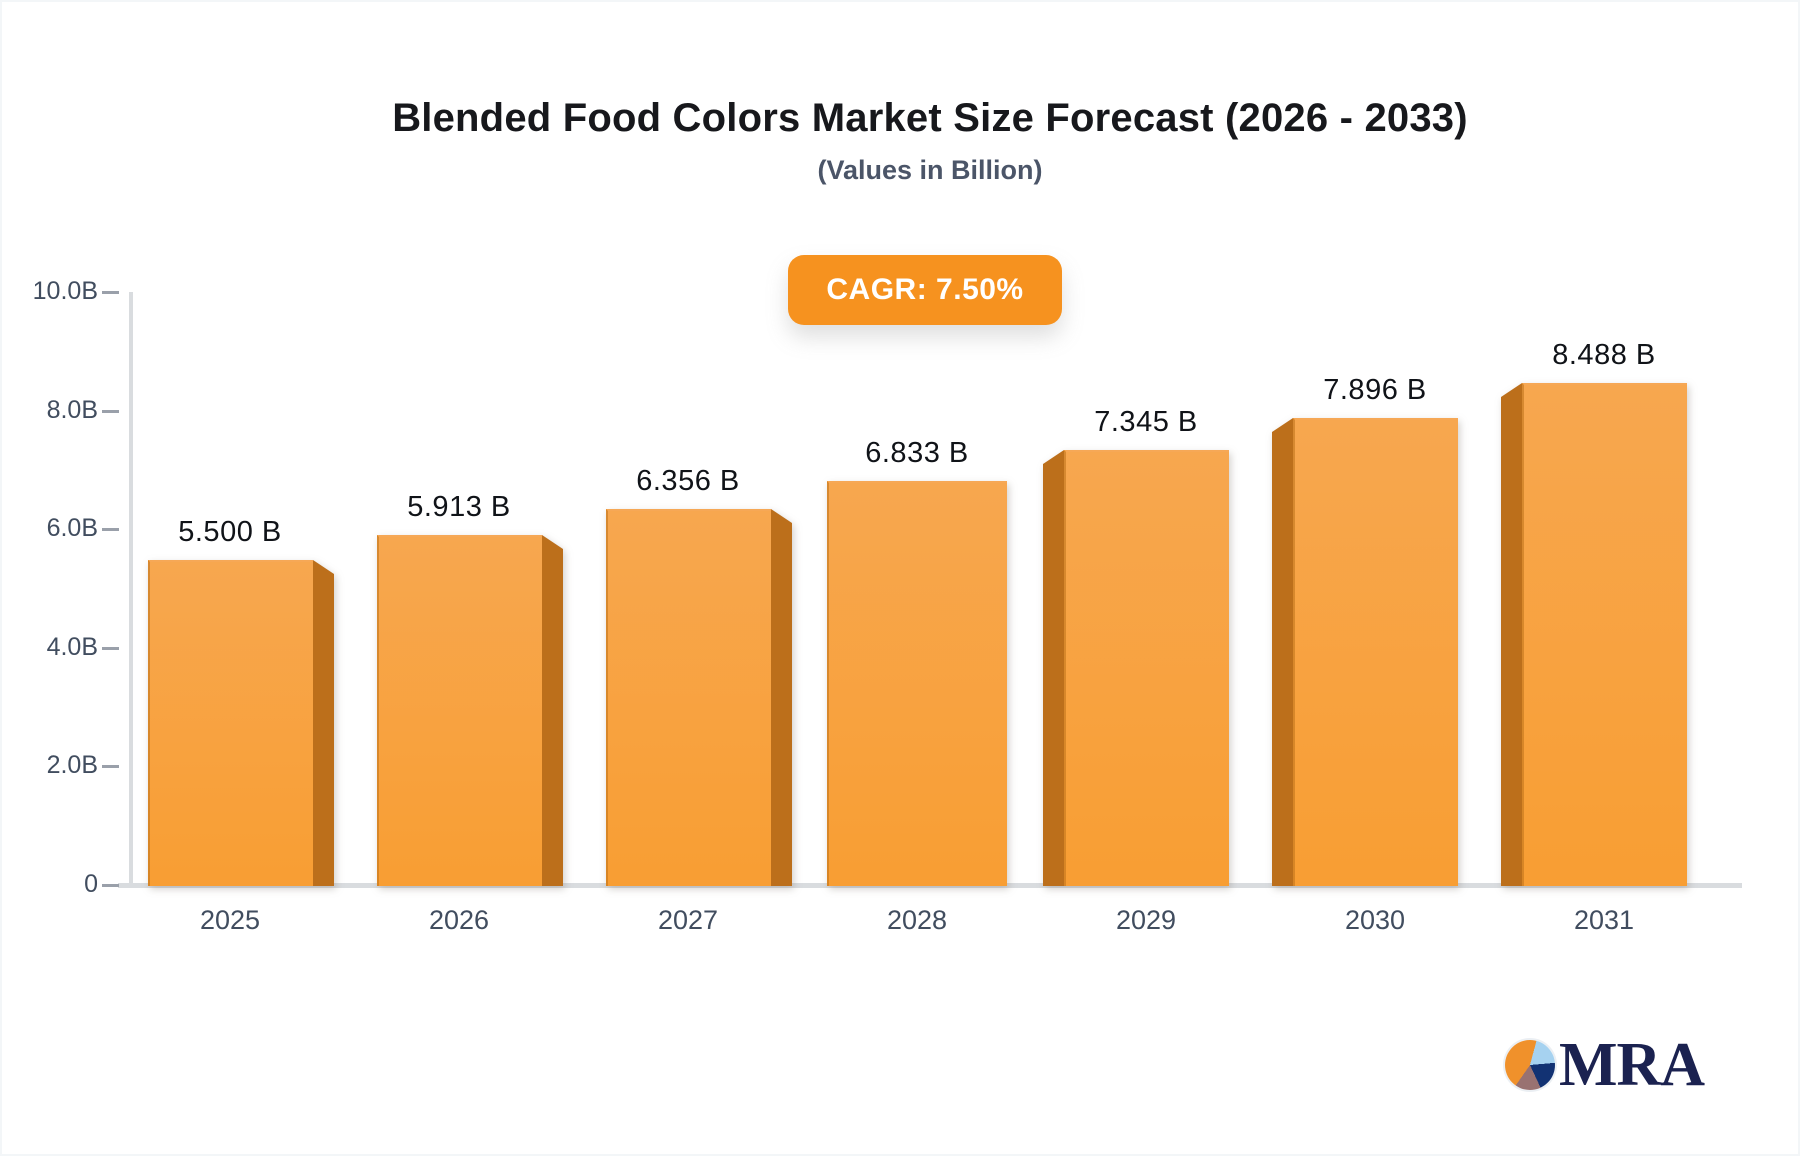 This screenshot has height=1156, width=1800. Describe the element at coordinates (72, 646) in the screenshot. I see `y-tick-label: 4.0B` at that location.